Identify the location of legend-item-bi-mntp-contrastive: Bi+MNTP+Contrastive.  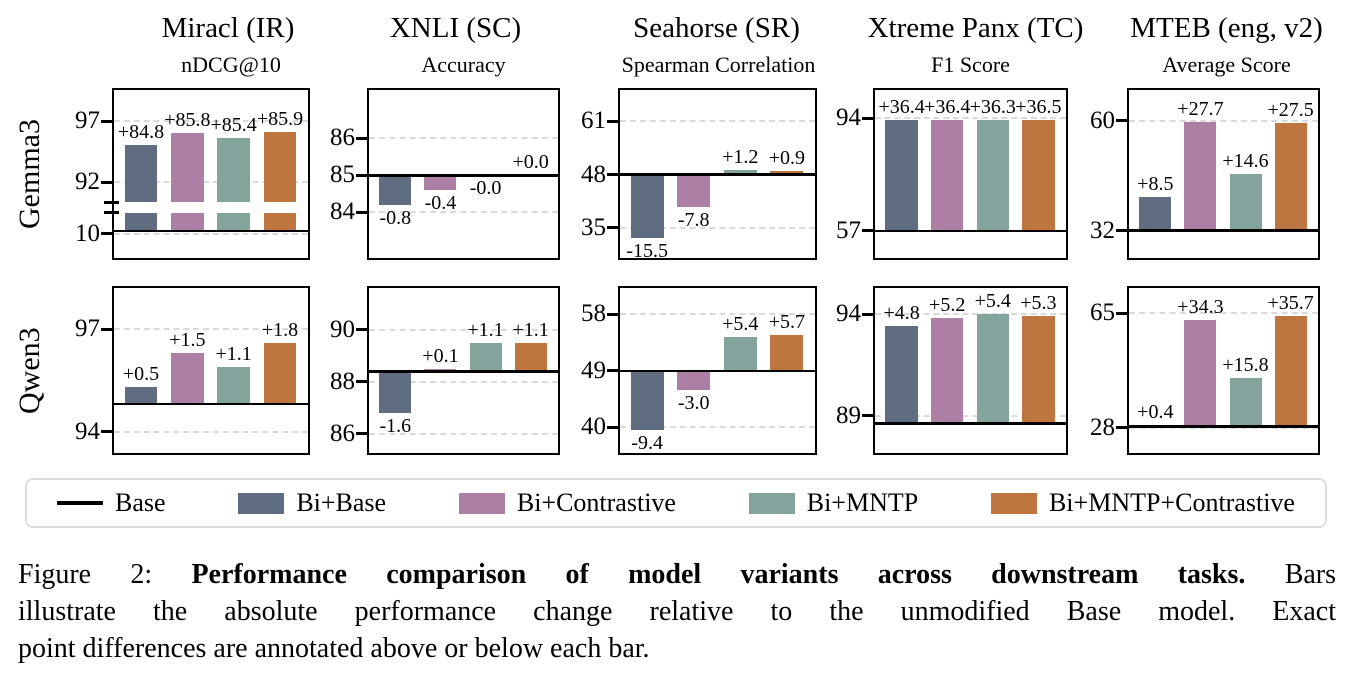
(1142, 503).